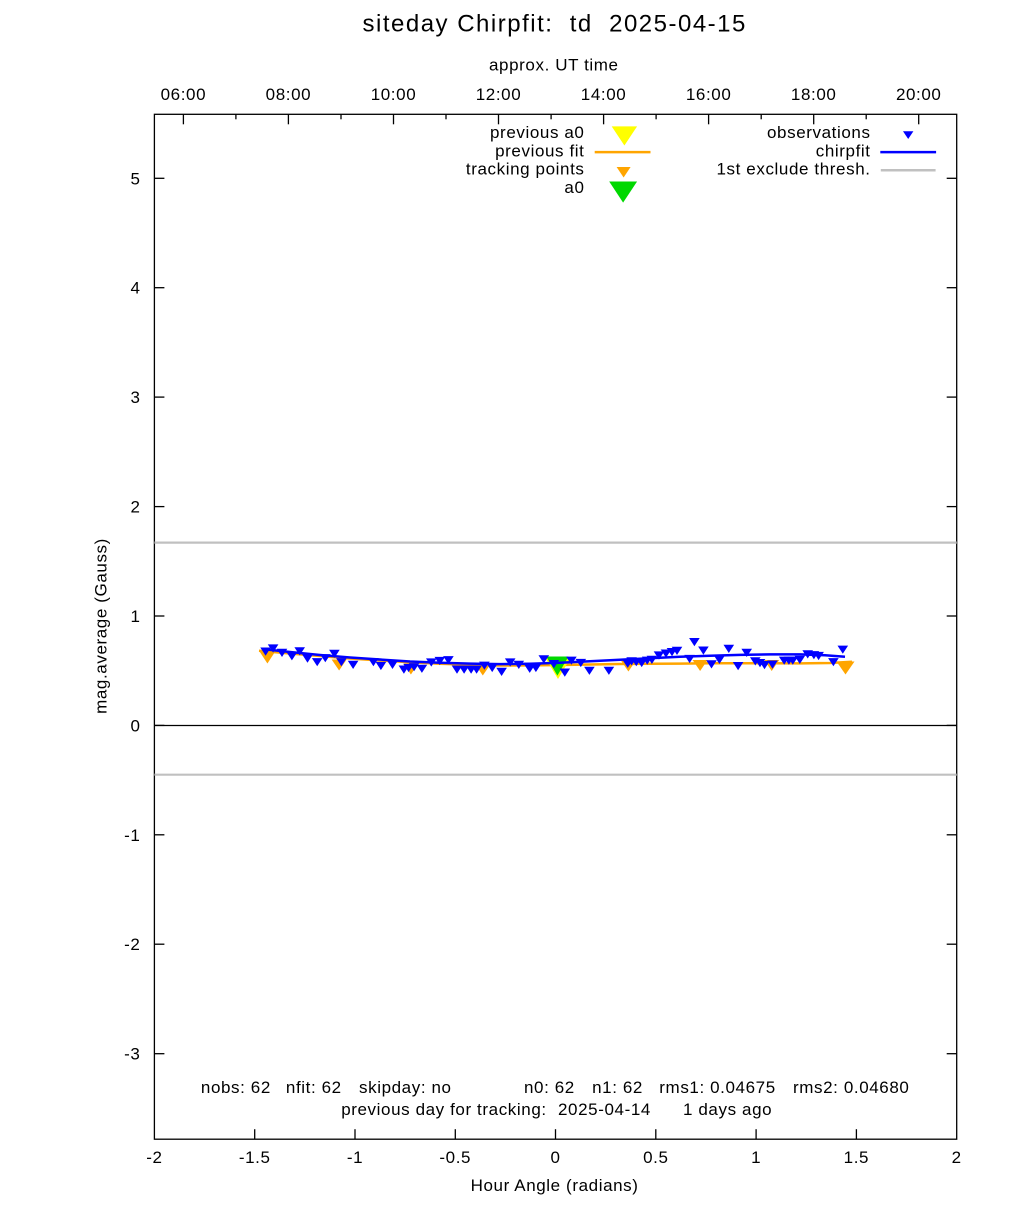 The image size is (1024, 1205). I want to click on svg-text: a0, so click(574, 187).